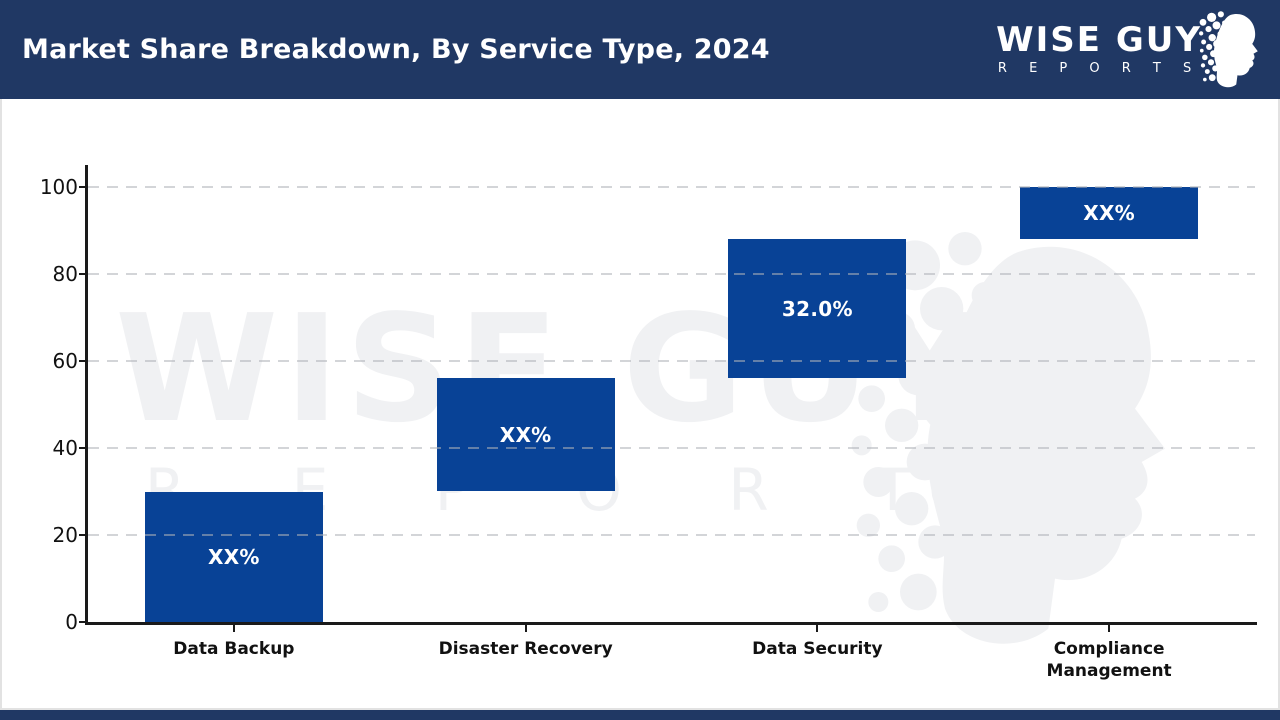 The height and width of the screenshot is (720, 1280). Describe the element at coordinates (1099, 40) in the screenshot. I see `brand-name-text: WISE GUY` at that location.